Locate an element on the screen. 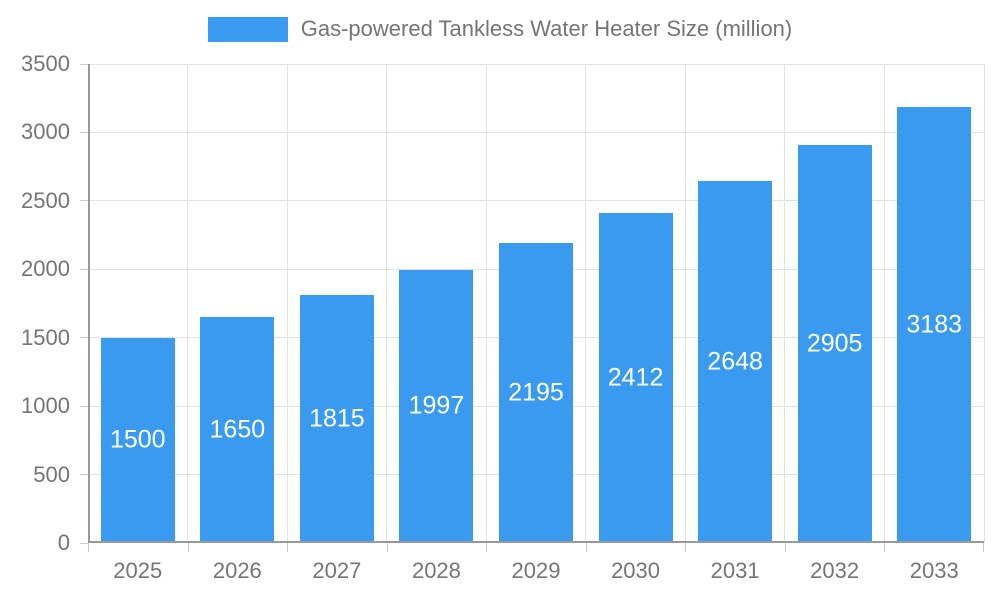 The height and width of the screenshot is (600, 1000). bar-2027: 1815 is located at coordinates (336, 418).